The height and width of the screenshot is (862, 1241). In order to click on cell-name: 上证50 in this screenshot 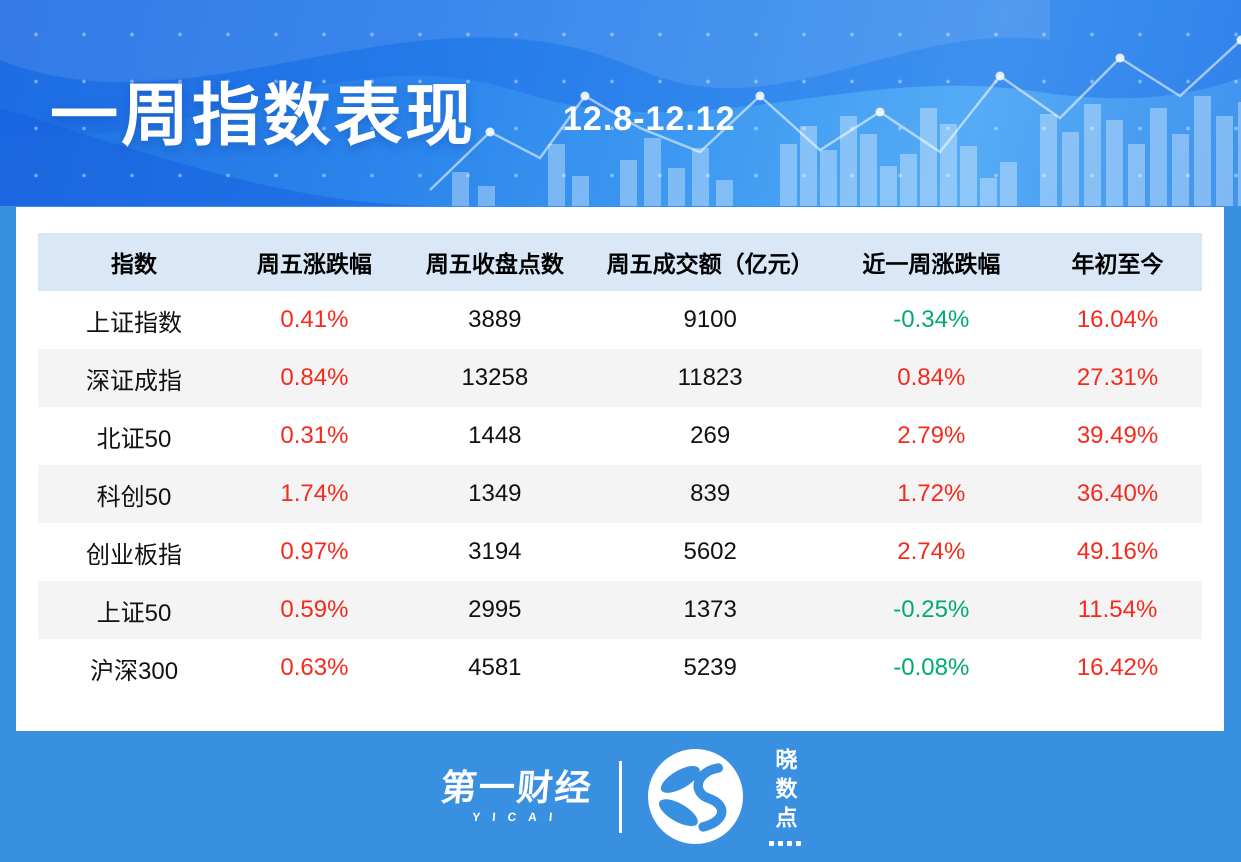, I will do `click(134, 613)`.